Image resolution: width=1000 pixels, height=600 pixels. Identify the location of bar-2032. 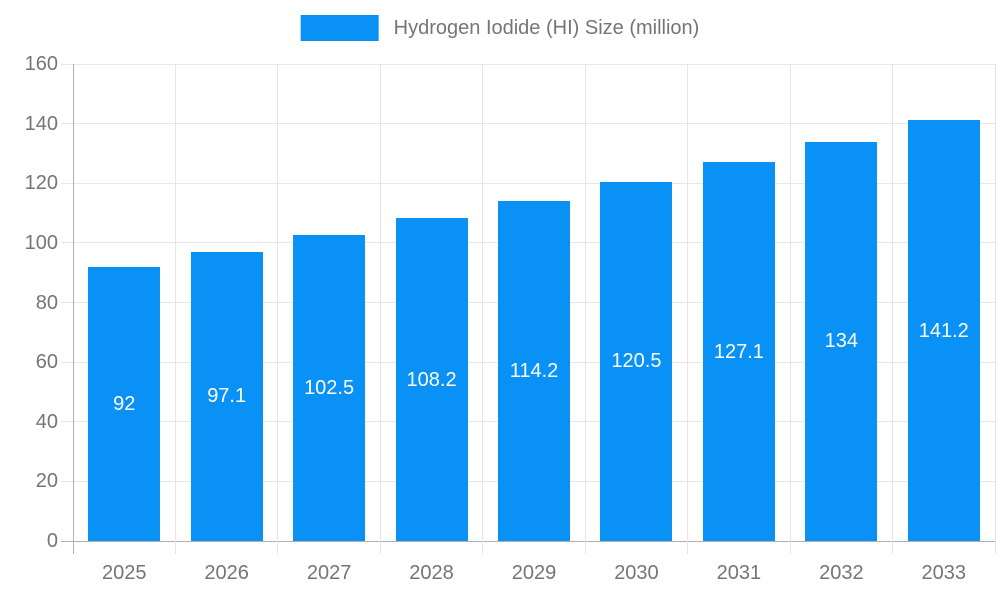
(841, 341).